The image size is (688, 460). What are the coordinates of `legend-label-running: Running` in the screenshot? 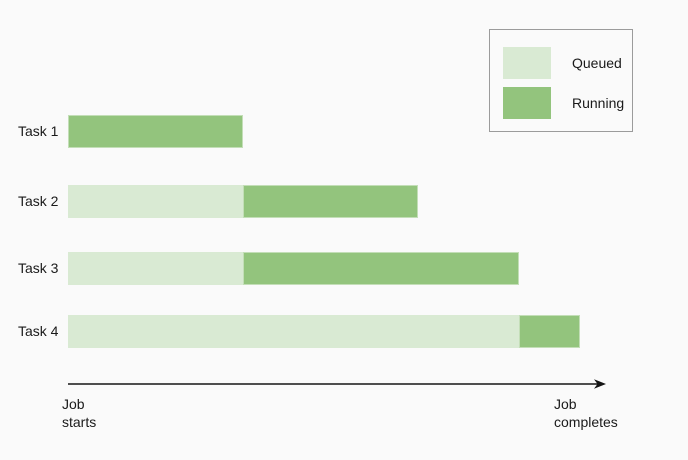 It's located at (598, 103).